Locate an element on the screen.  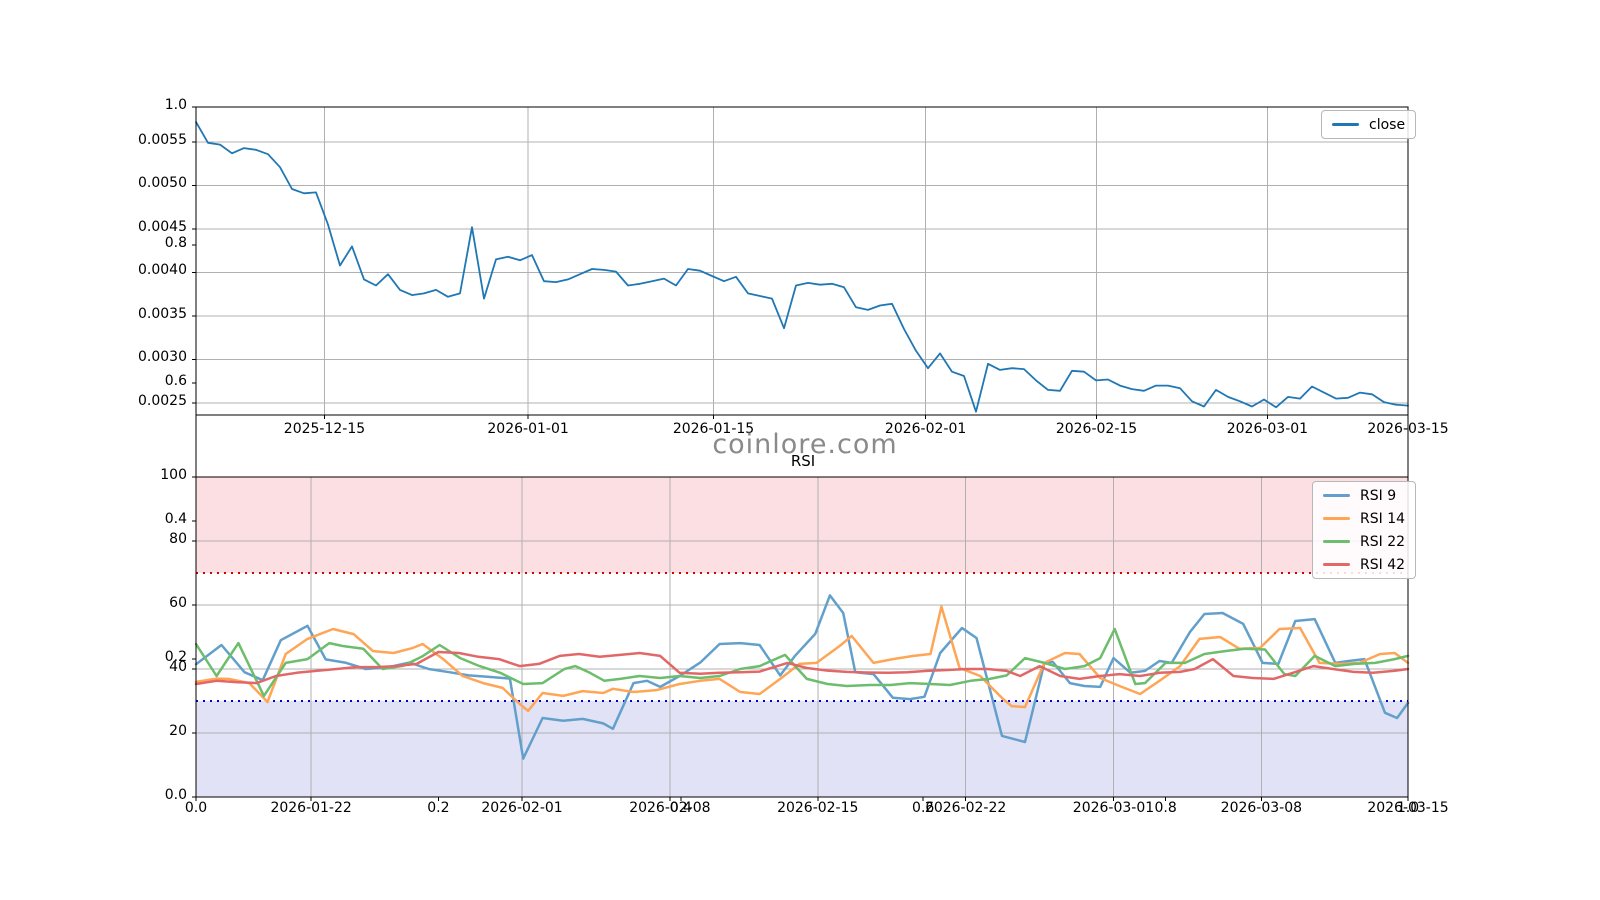
price-y-tick-label: 0.0050 is located at coordinates (162, 183).